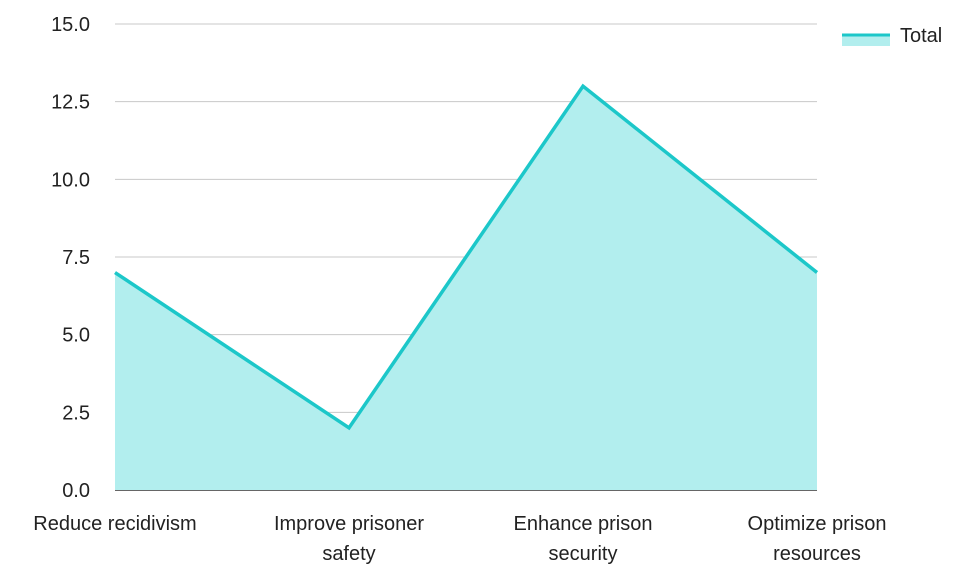 The height and width of the screenshot is (571, 958). I want to click on y-tick-label: 12.5, so click(70, 103).